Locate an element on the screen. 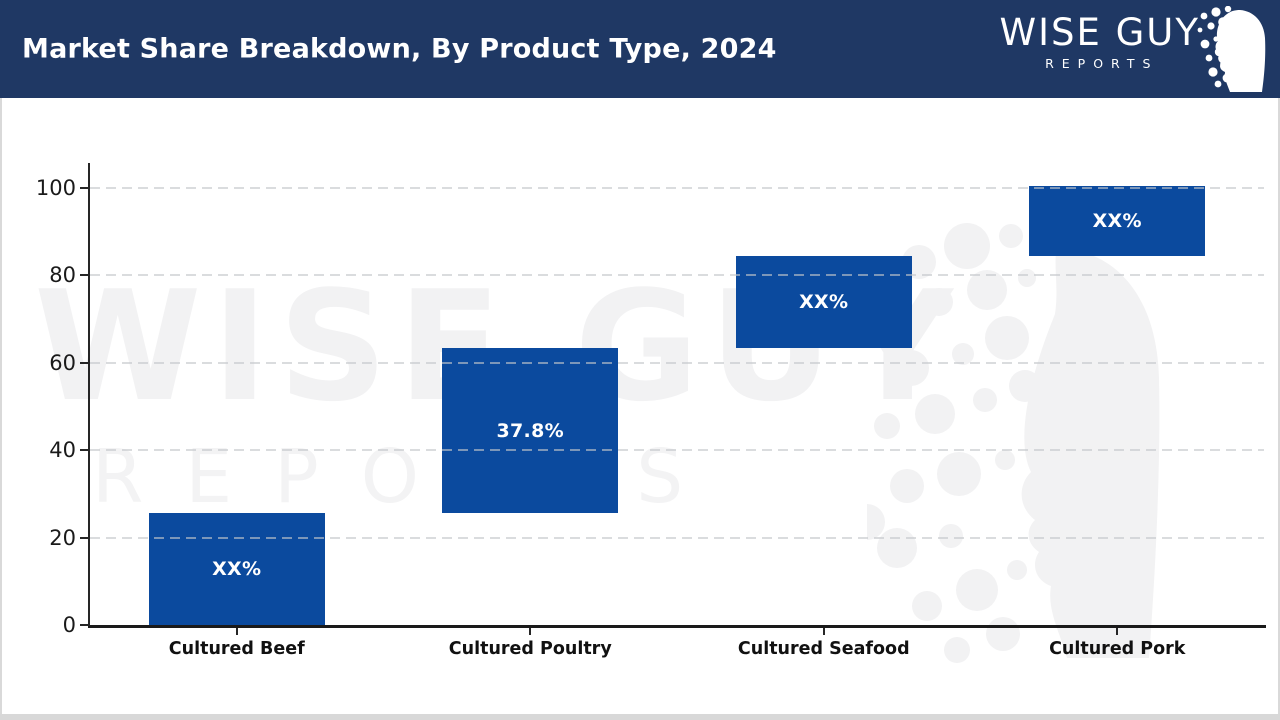 The image size is (1280, 720). wiseguy-face-icon is located at coordinates (1231, 49).